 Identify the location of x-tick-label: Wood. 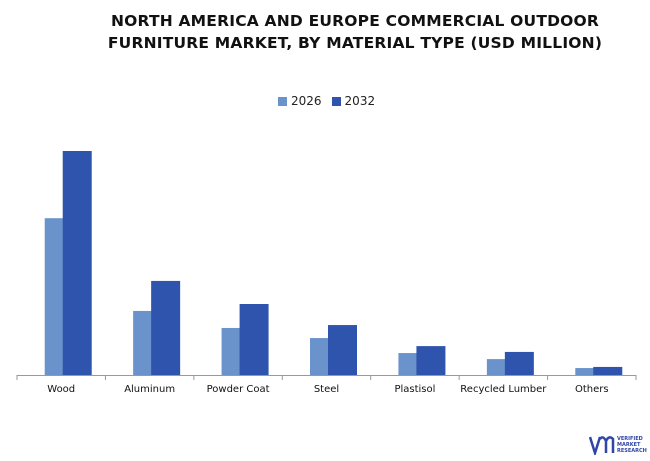
(61, 389).